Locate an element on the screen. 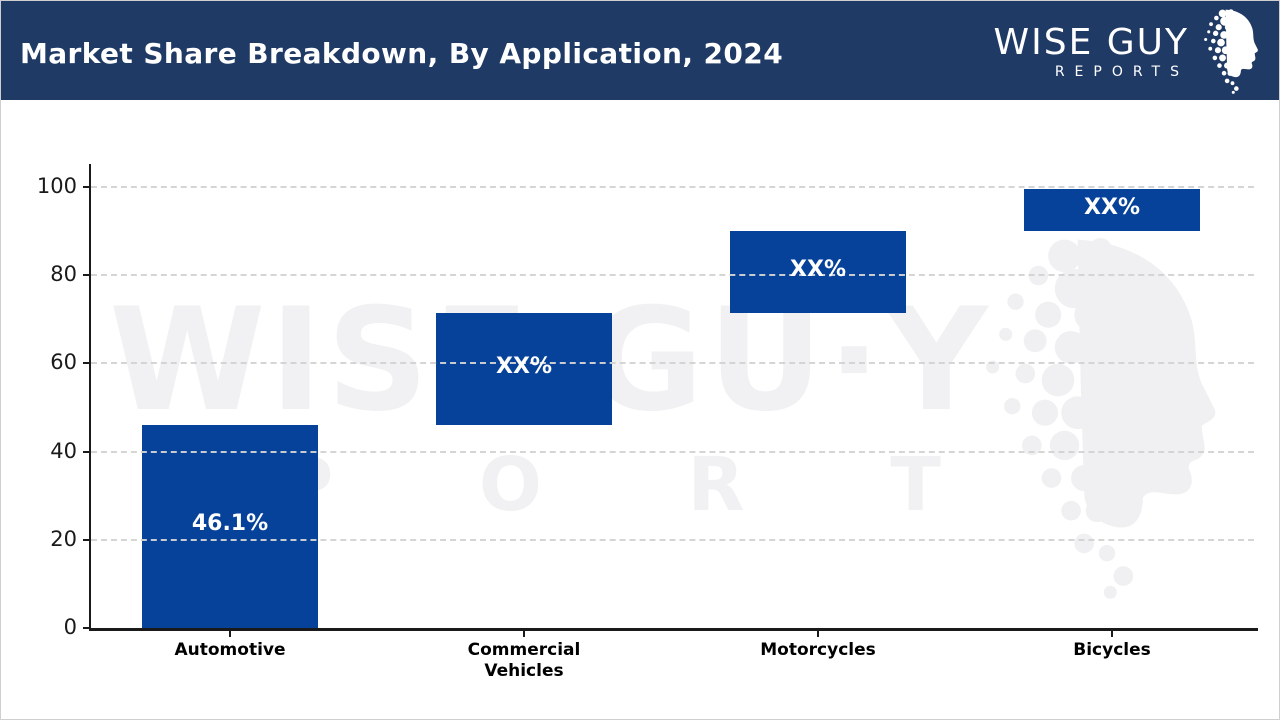 This screenshot has width=1280, height=720. bar-value-label-automotive: 46.1% is located at coordinates (230, 524).